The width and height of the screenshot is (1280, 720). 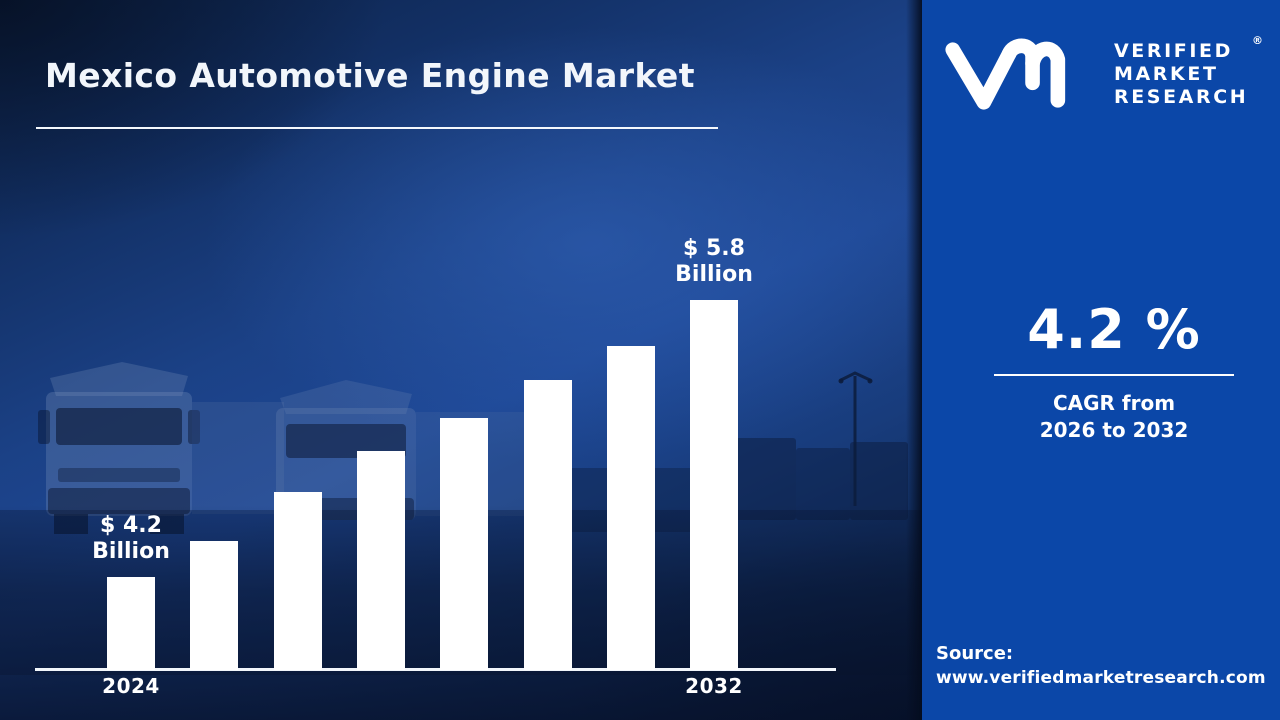 I want to click on source-url: www.verifiedmarketresearch.com, so click(x=1101, y=678).